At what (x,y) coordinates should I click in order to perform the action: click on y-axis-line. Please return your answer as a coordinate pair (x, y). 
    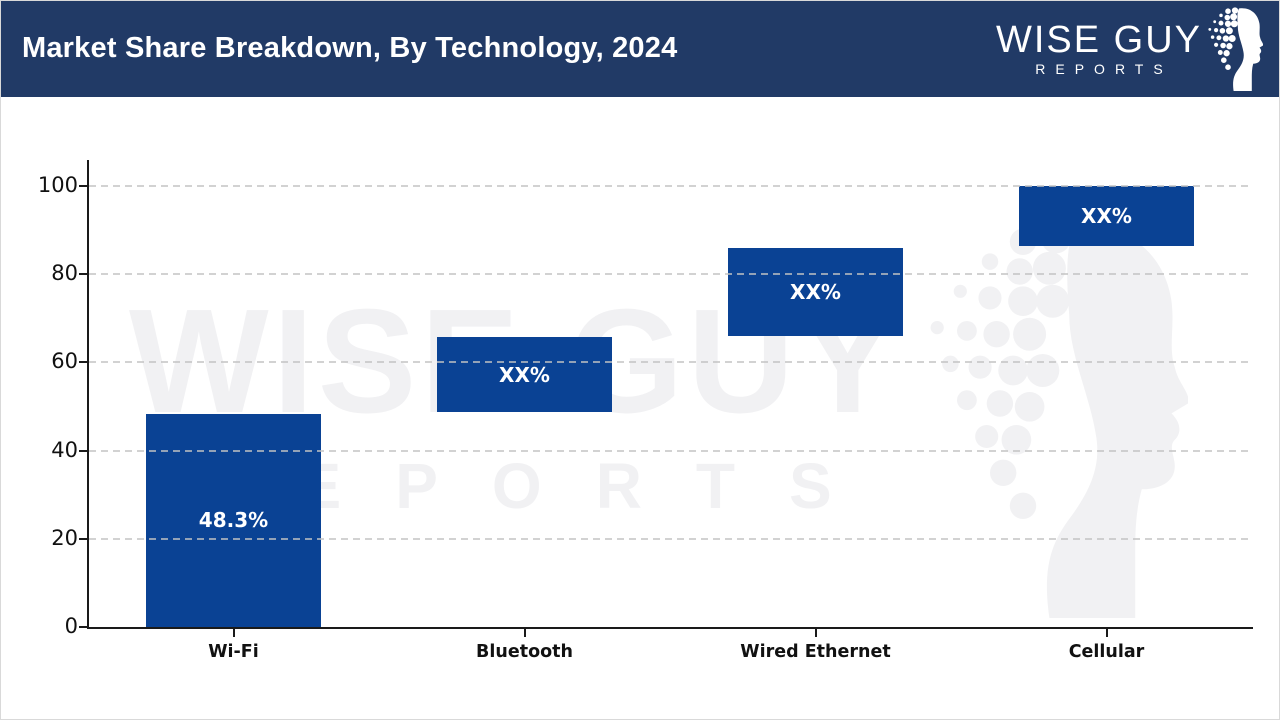
    Looking at the image, I should click on (88, 394).